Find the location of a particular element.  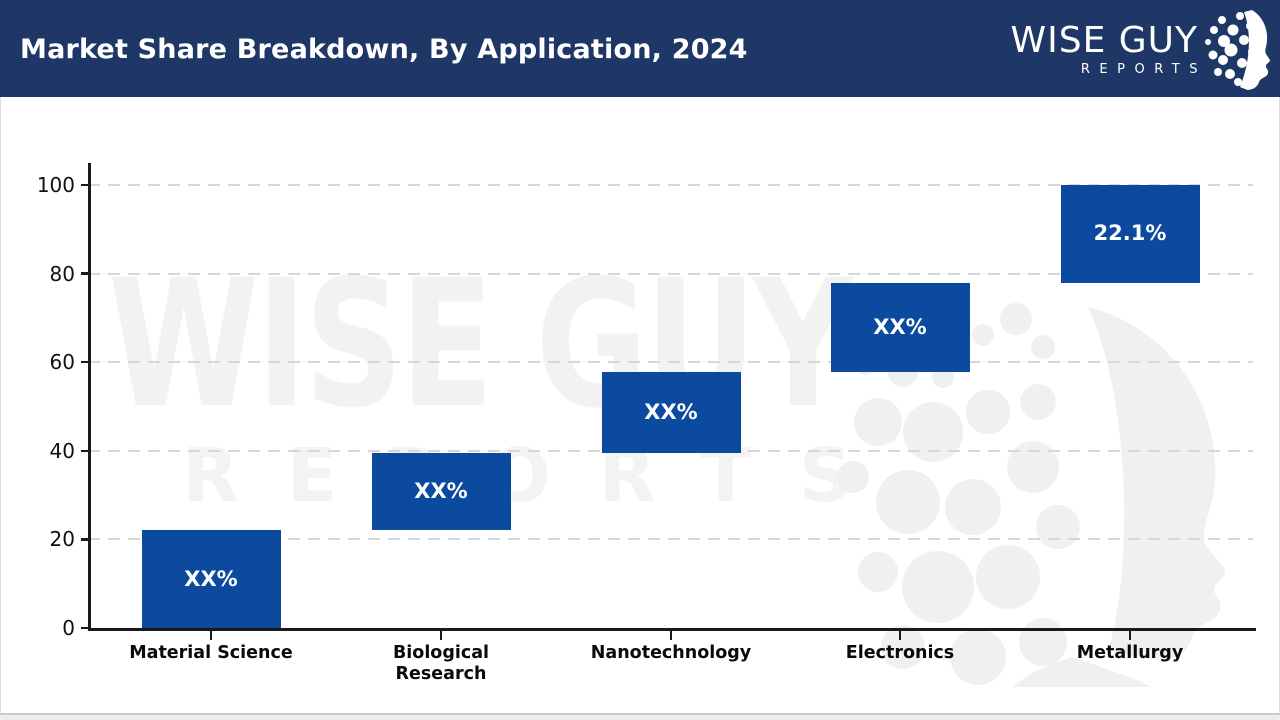

wise-guy-logo: WISE GUY REPORTS is located at coordinates (1140, 50).